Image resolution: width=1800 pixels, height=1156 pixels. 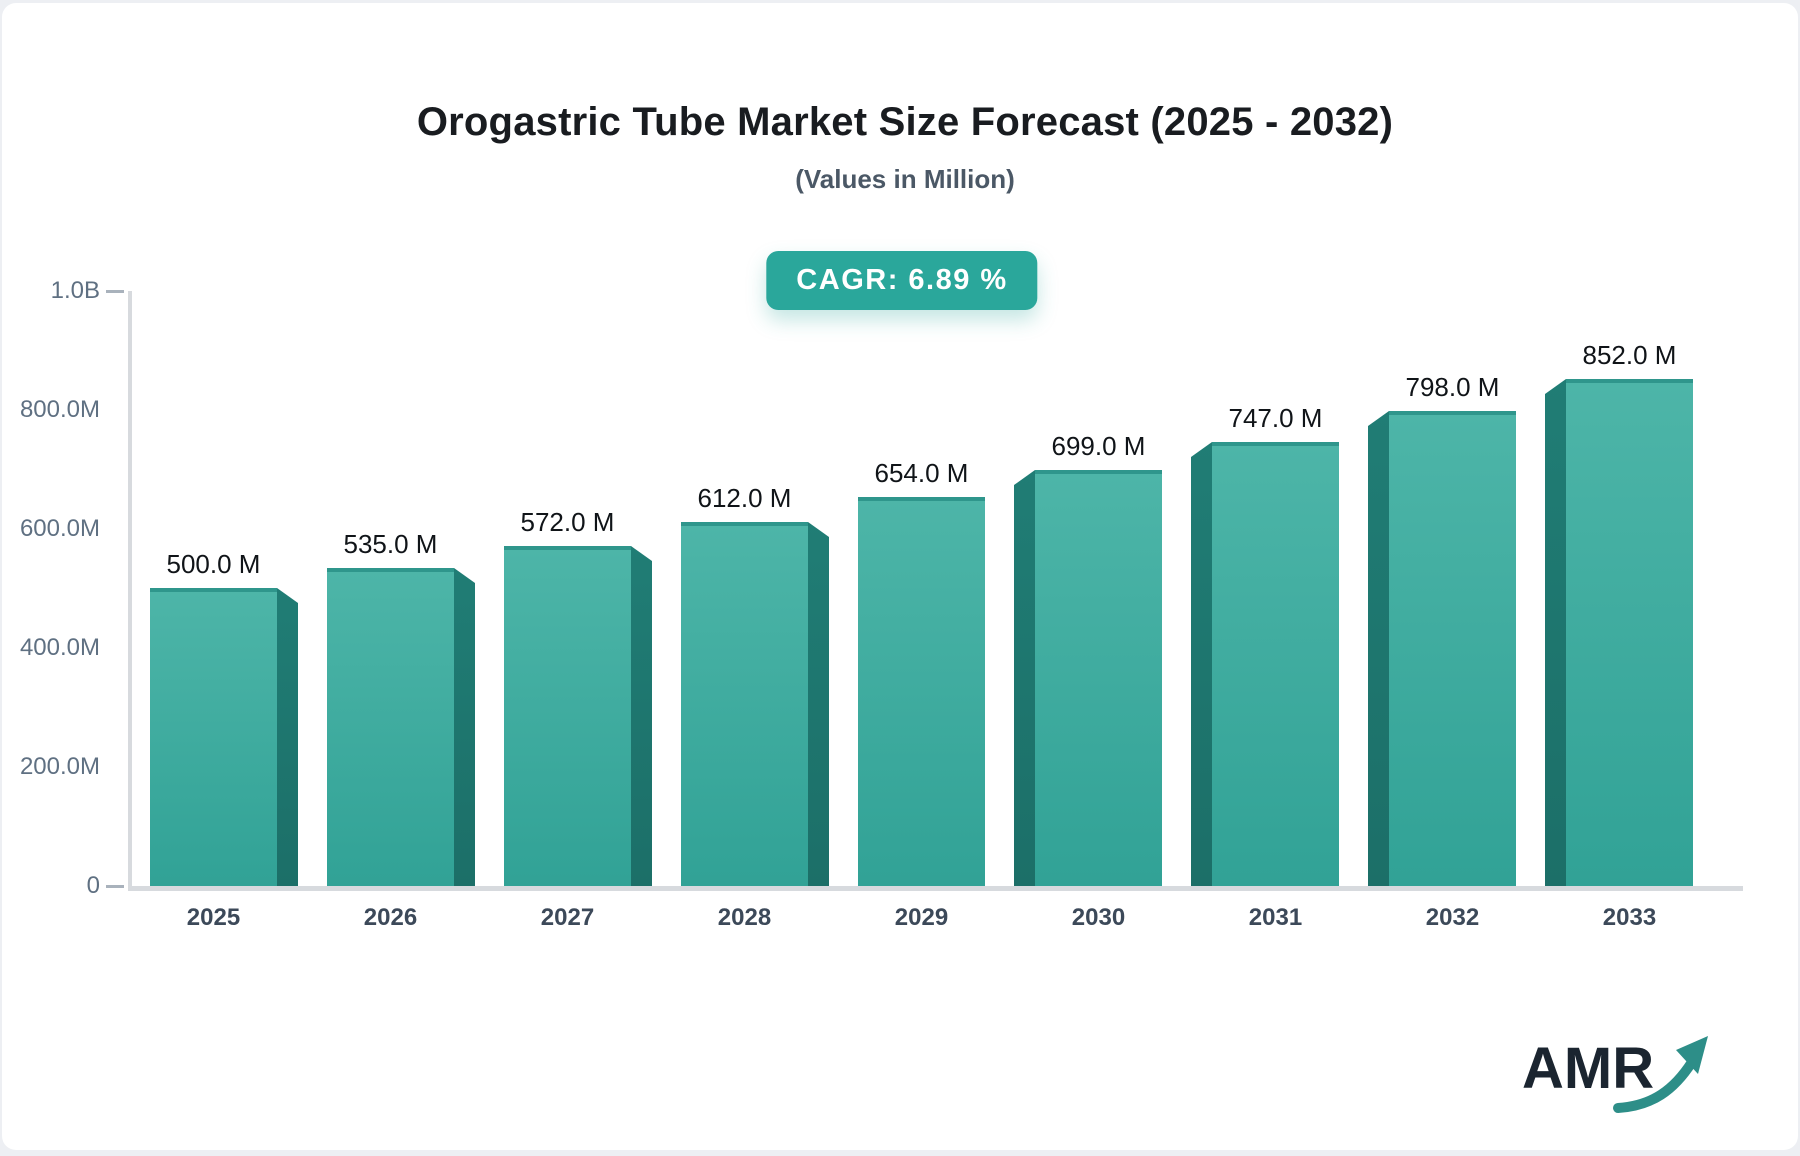 What do you see at coordinates (213, 737) in the screenshot?
I see `bar-2025` at bounding box center [213, 737].